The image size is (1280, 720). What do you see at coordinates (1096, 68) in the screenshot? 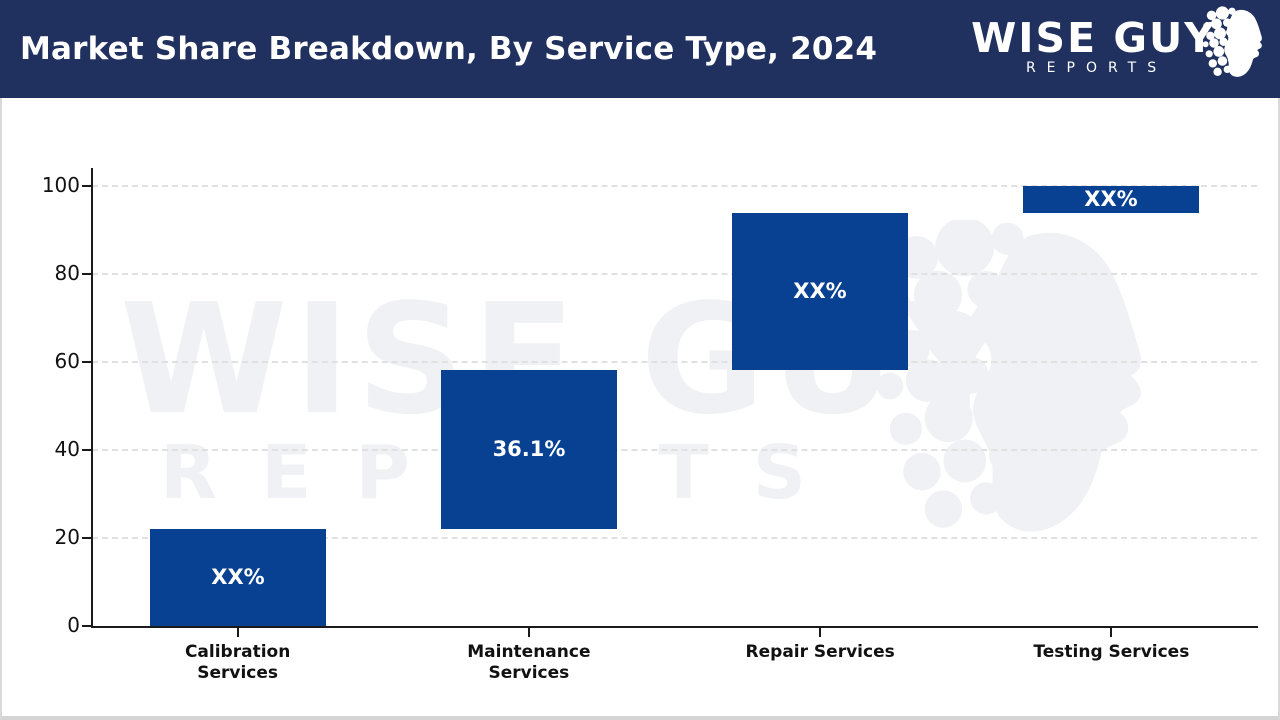
I see `logo-subtitle: REPORTS` at bounding box center [1096, 68].